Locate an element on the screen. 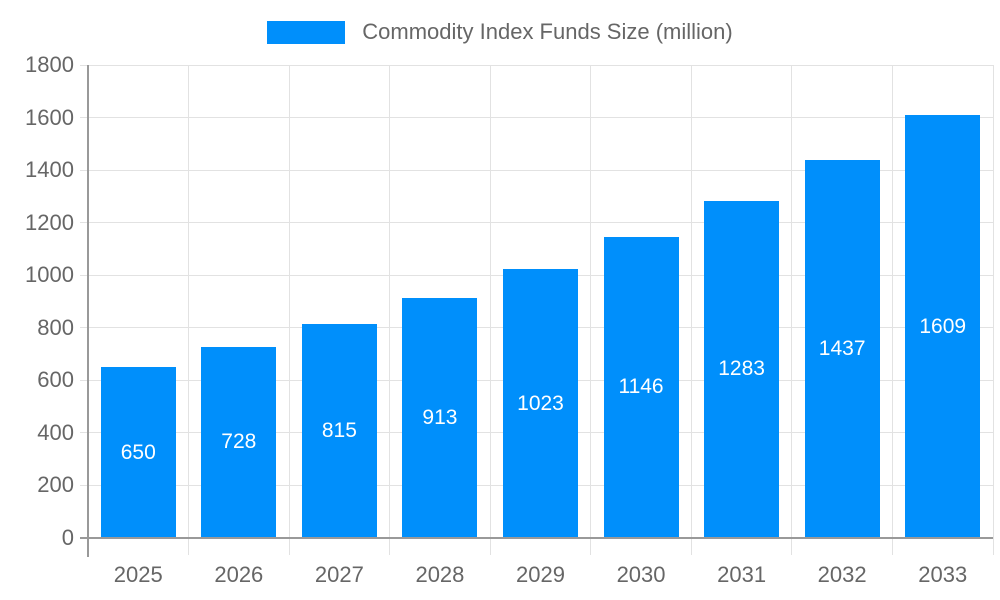 This screenshot has height=600, width=1000. bar: 728 is located at coordinates (239, 442).